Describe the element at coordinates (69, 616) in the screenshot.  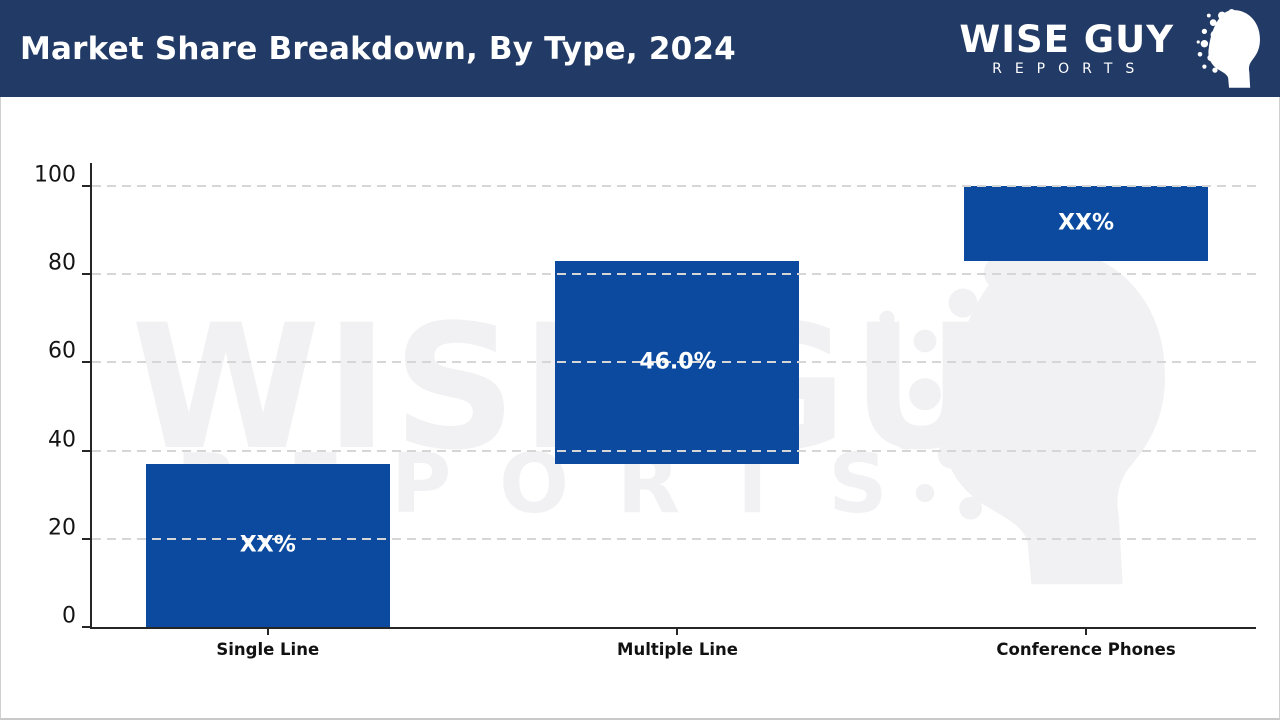
I see `y-axis-tick-label: 0` at that location.